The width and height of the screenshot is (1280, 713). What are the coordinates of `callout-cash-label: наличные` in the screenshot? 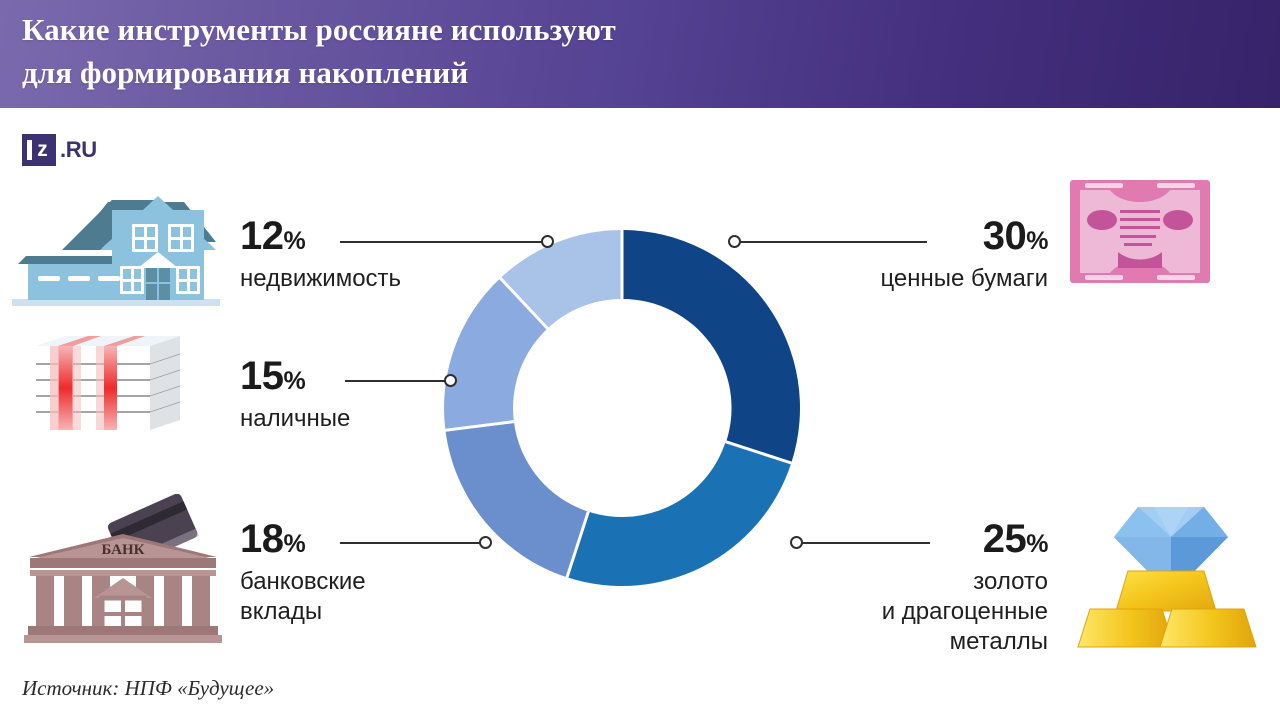 It's located at (295, 418).